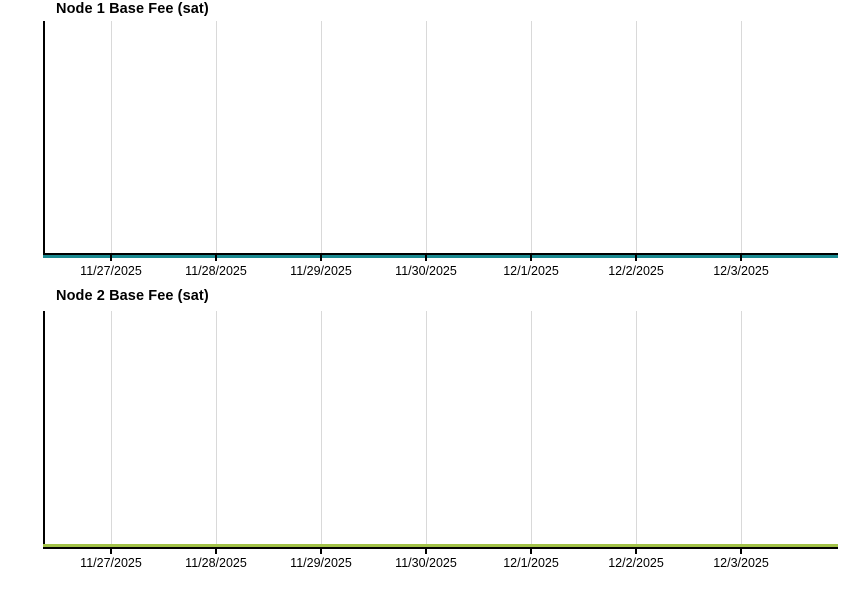 The image size is (860, 600). Describe the element at coordinates (132, 296) in the screenshot. I see `chart-title: Node 2 Base Fee (sat)` at that location.